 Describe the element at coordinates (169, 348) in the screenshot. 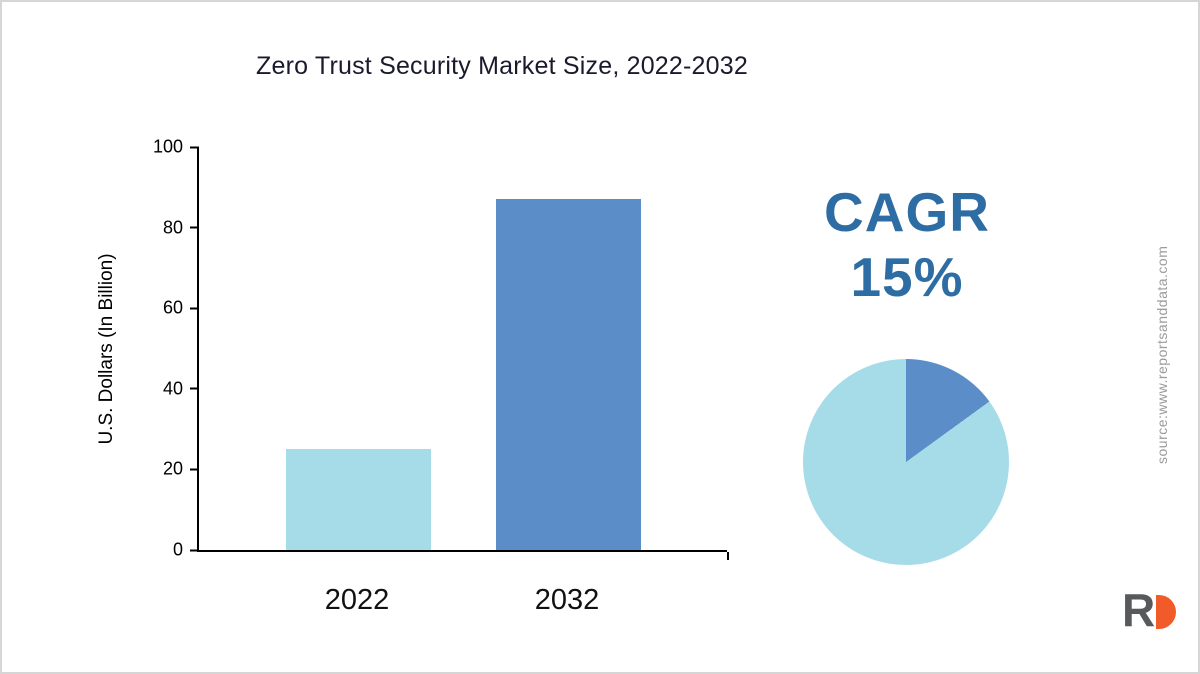

I see `y-axis-ticks: 0 20 40 60 80 100` at that location.